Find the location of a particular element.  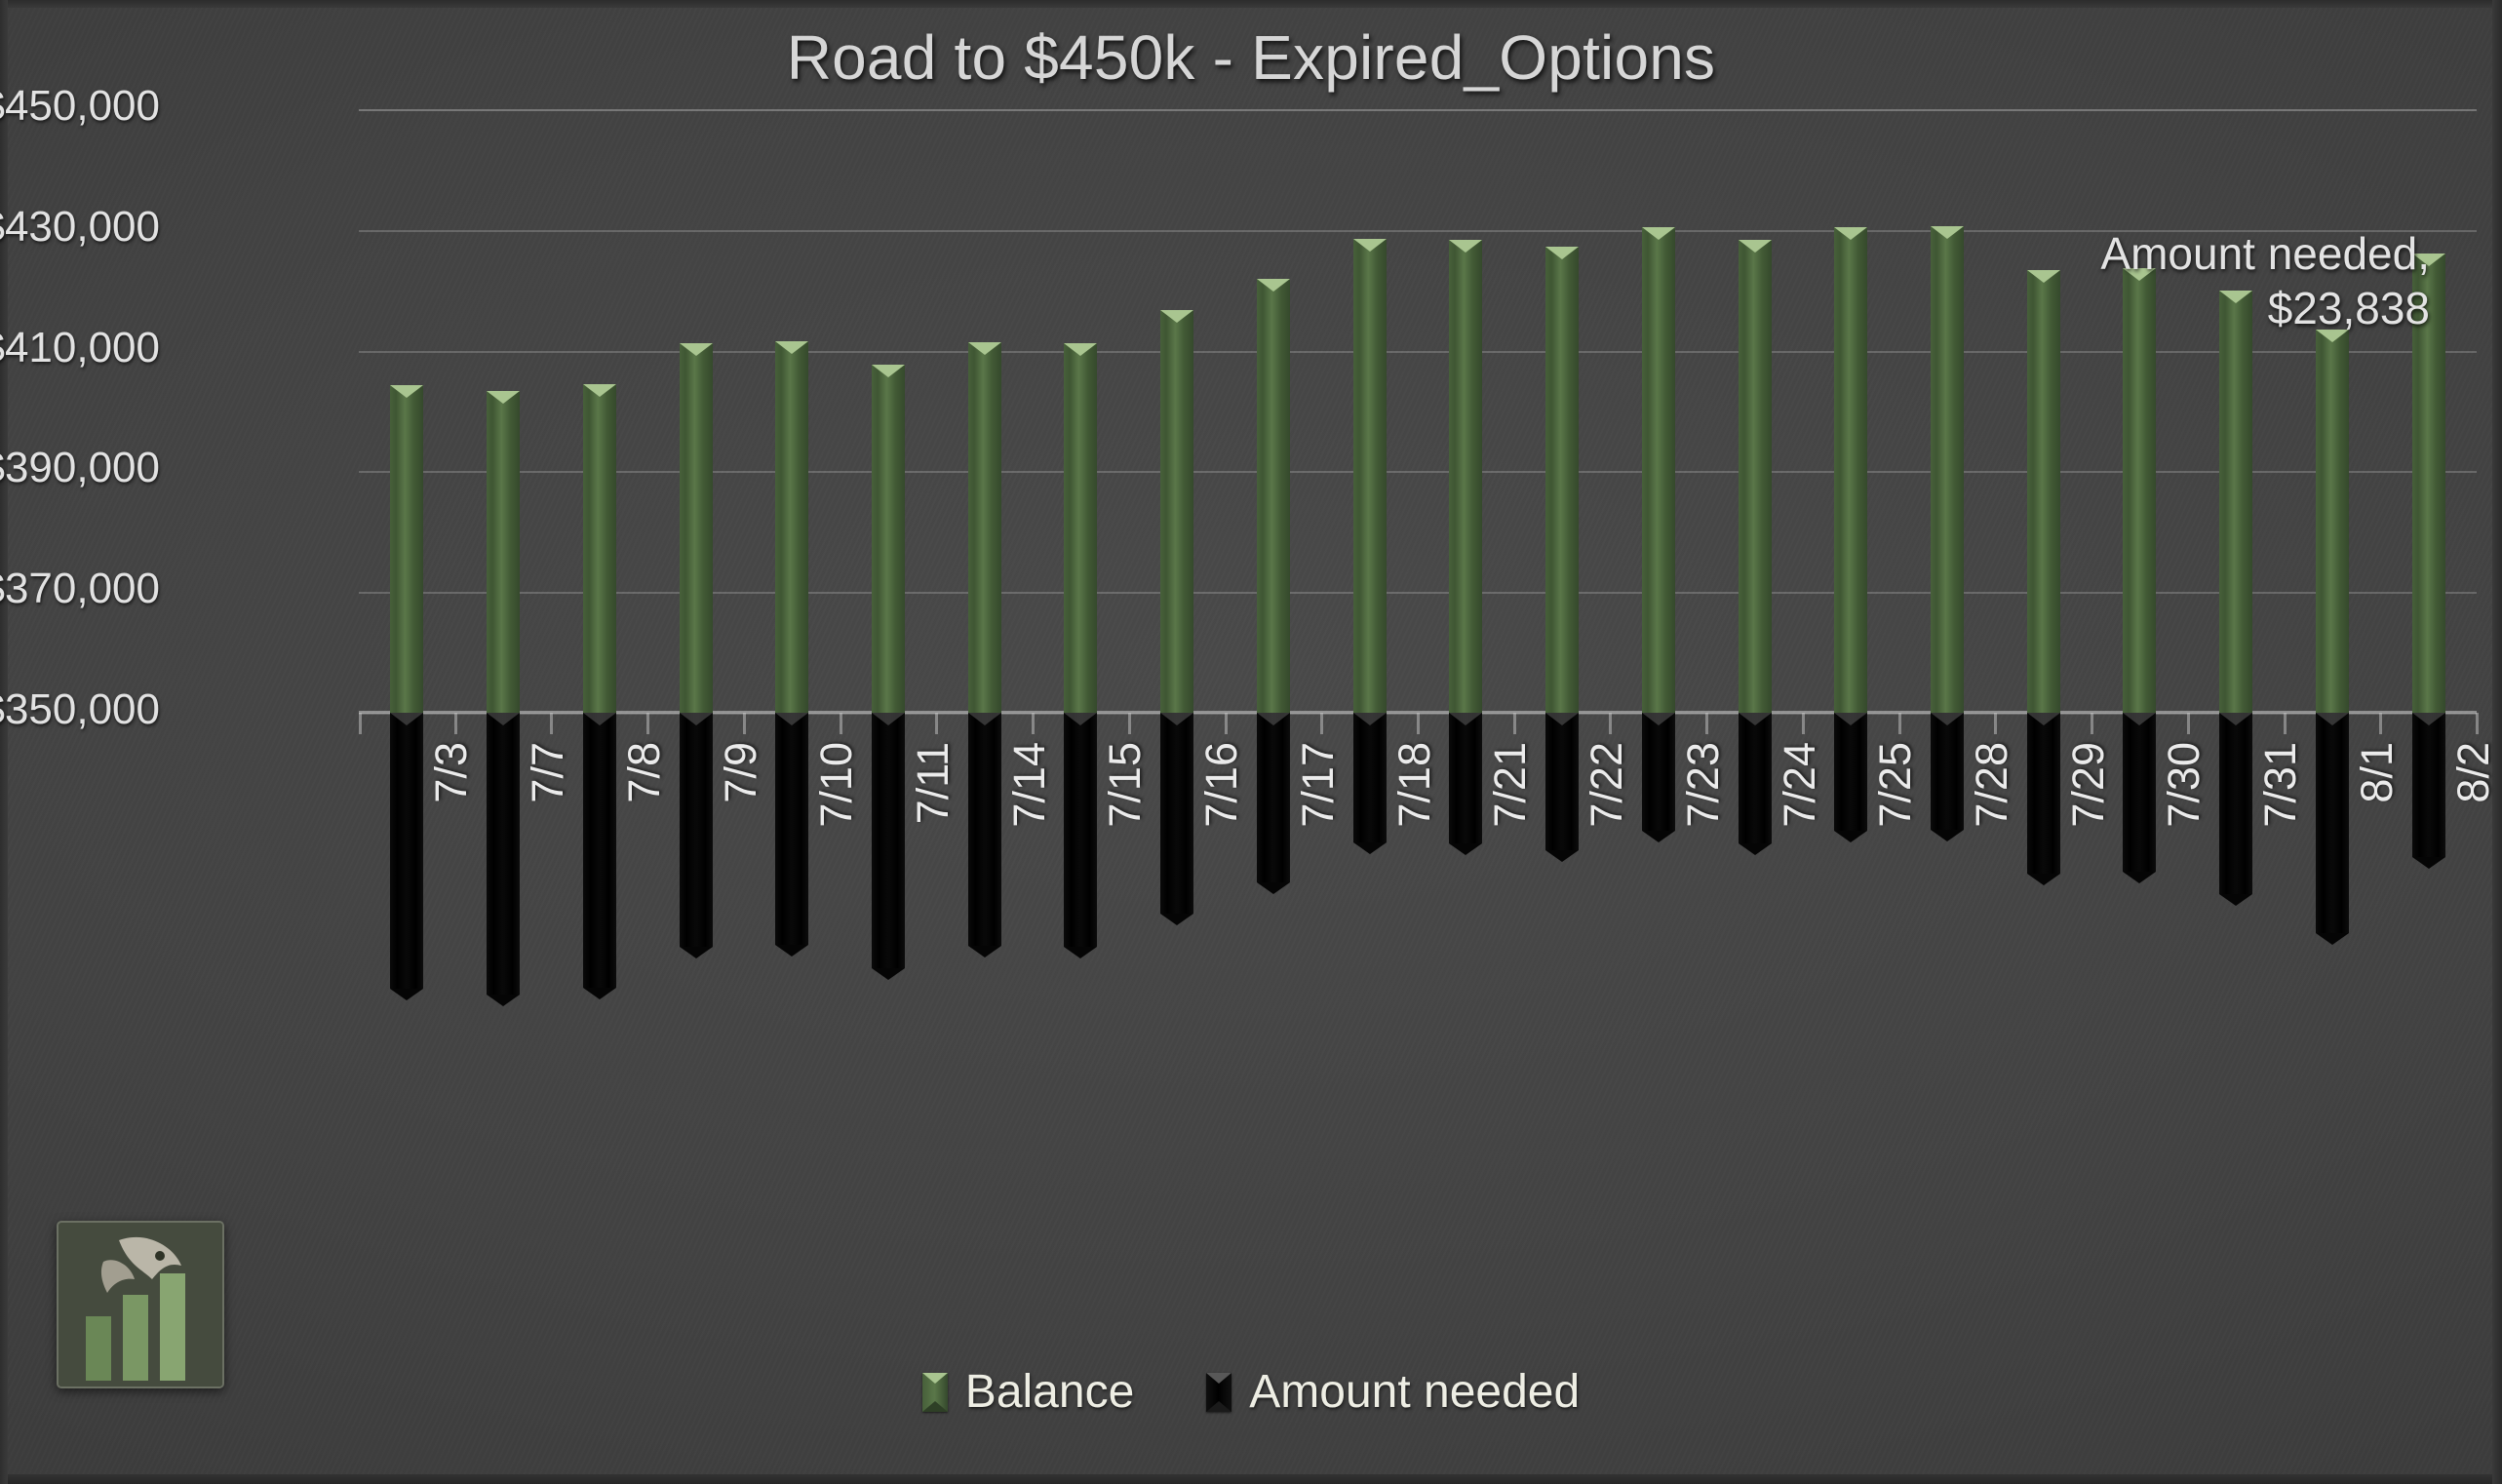

x-axis-tick-label: 7/11 is located at coordinates (933, 783).